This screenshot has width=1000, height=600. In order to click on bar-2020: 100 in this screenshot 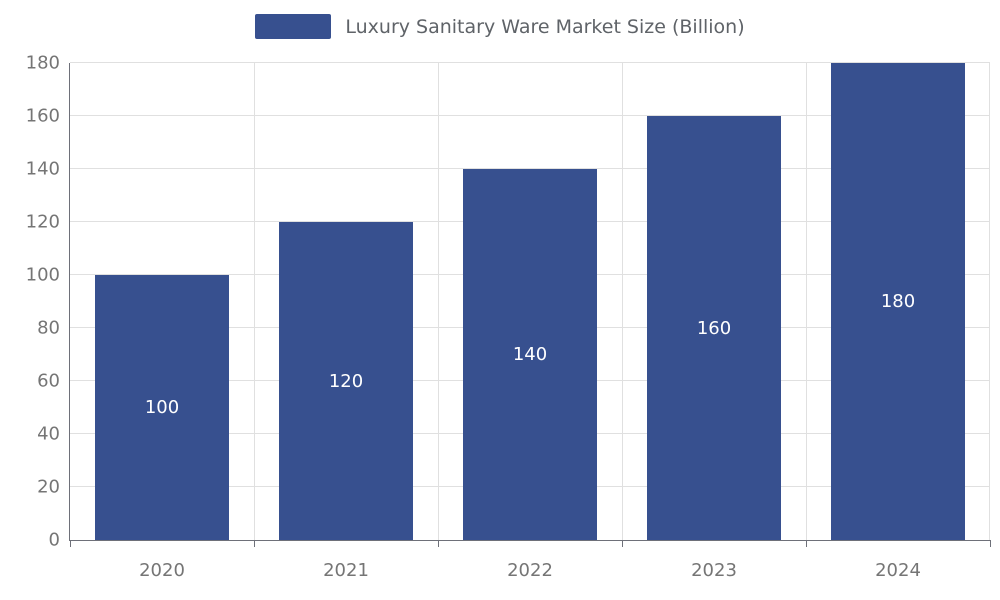, I will do `click(162, 407)`.